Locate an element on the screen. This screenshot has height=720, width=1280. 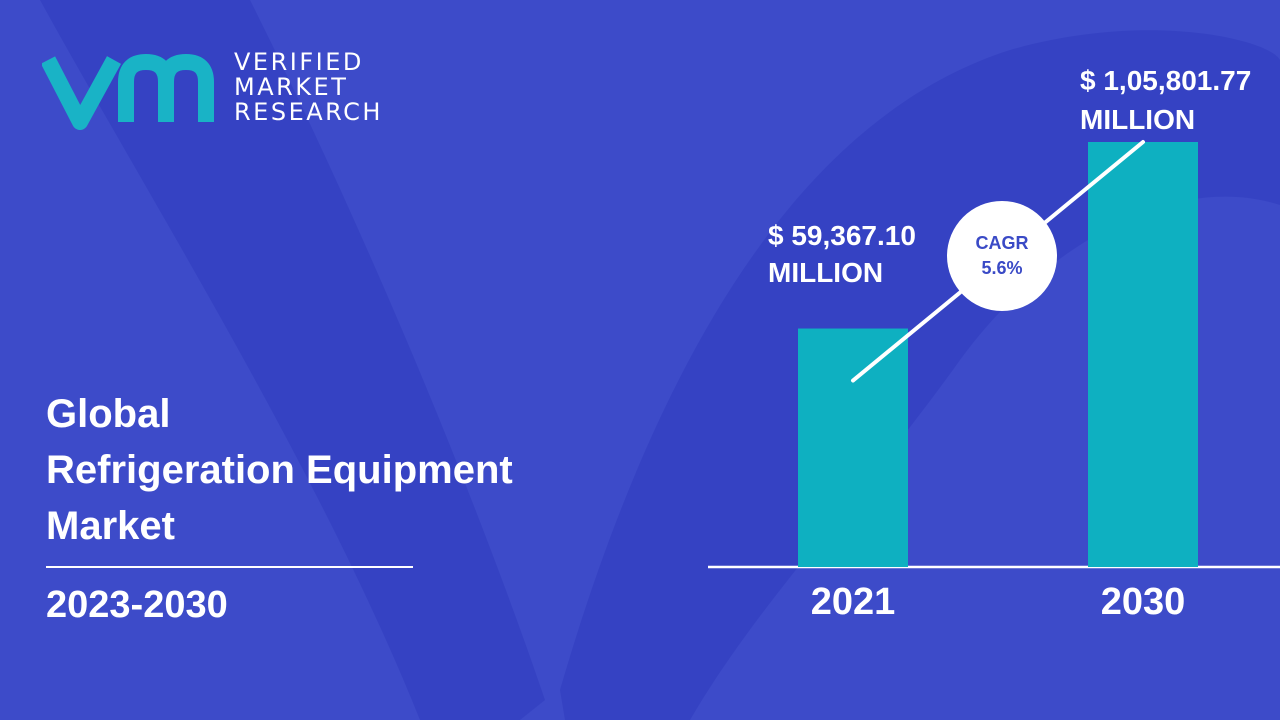
x-tick-label-2030: 2030 is located at coordinates (1143, 602).